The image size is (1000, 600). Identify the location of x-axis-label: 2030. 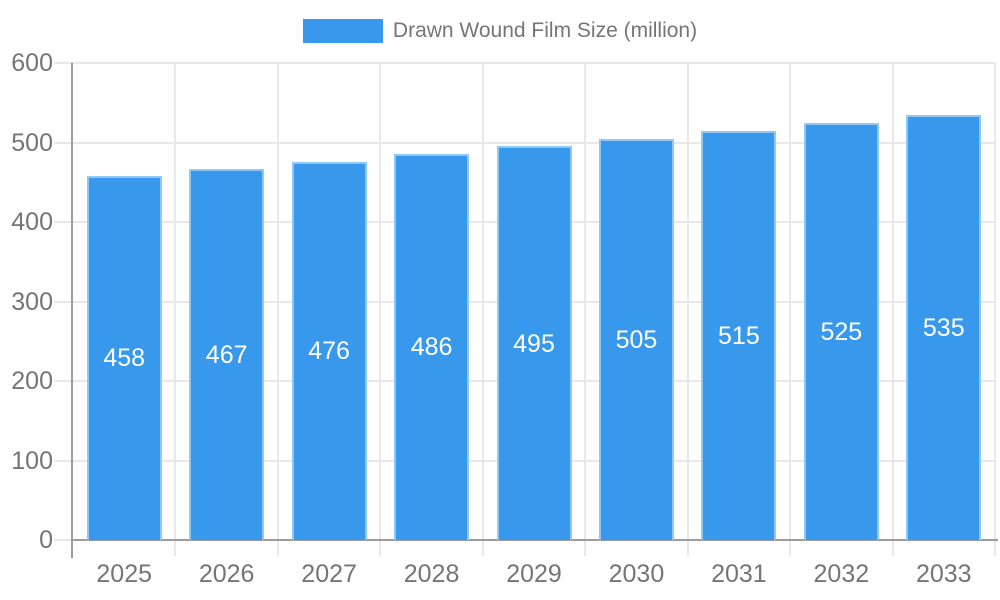
(636, 574).